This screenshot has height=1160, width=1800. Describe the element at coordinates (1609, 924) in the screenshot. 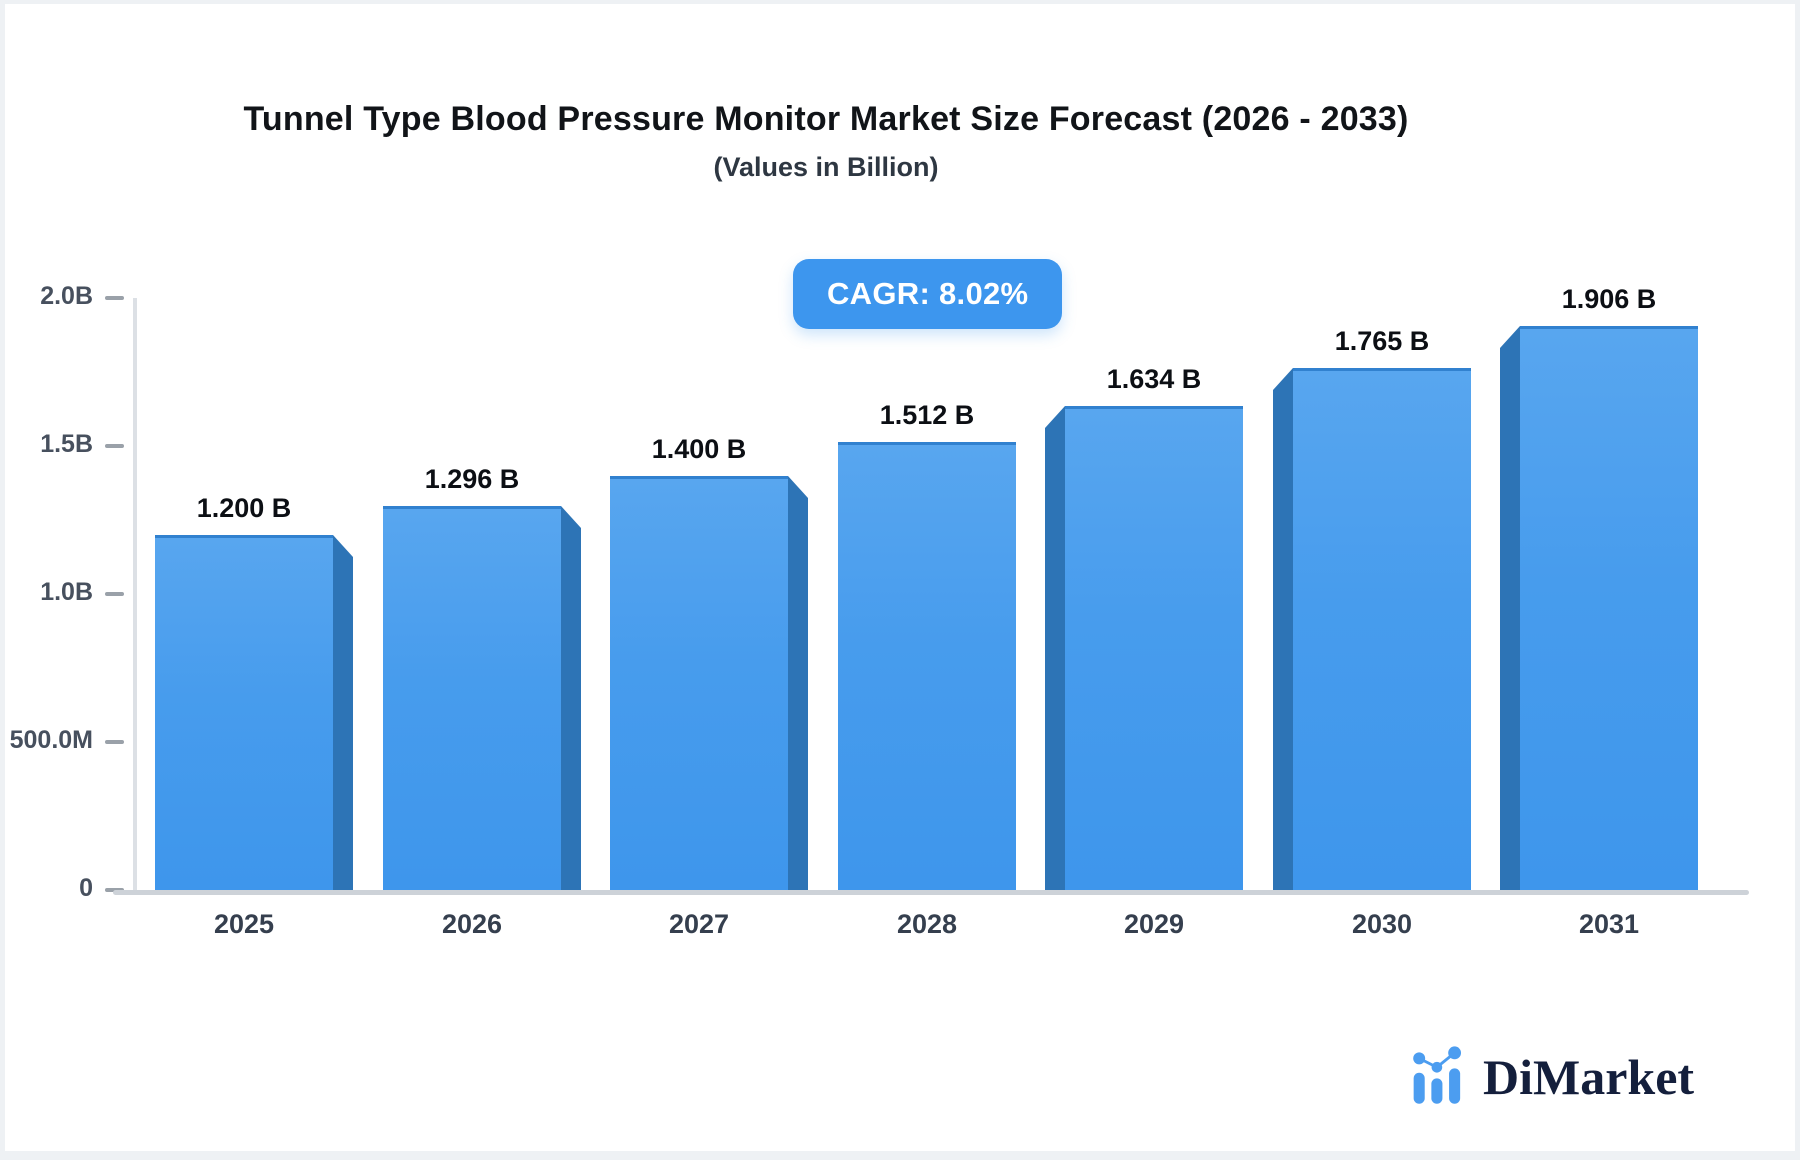

I see `x-tick-label-2031: 2031` at that location.